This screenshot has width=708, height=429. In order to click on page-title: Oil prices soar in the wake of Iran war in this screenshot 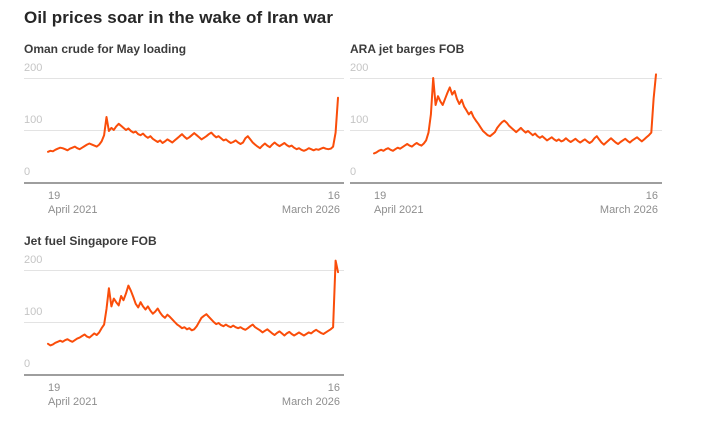, I will do `click(179, 17)`.